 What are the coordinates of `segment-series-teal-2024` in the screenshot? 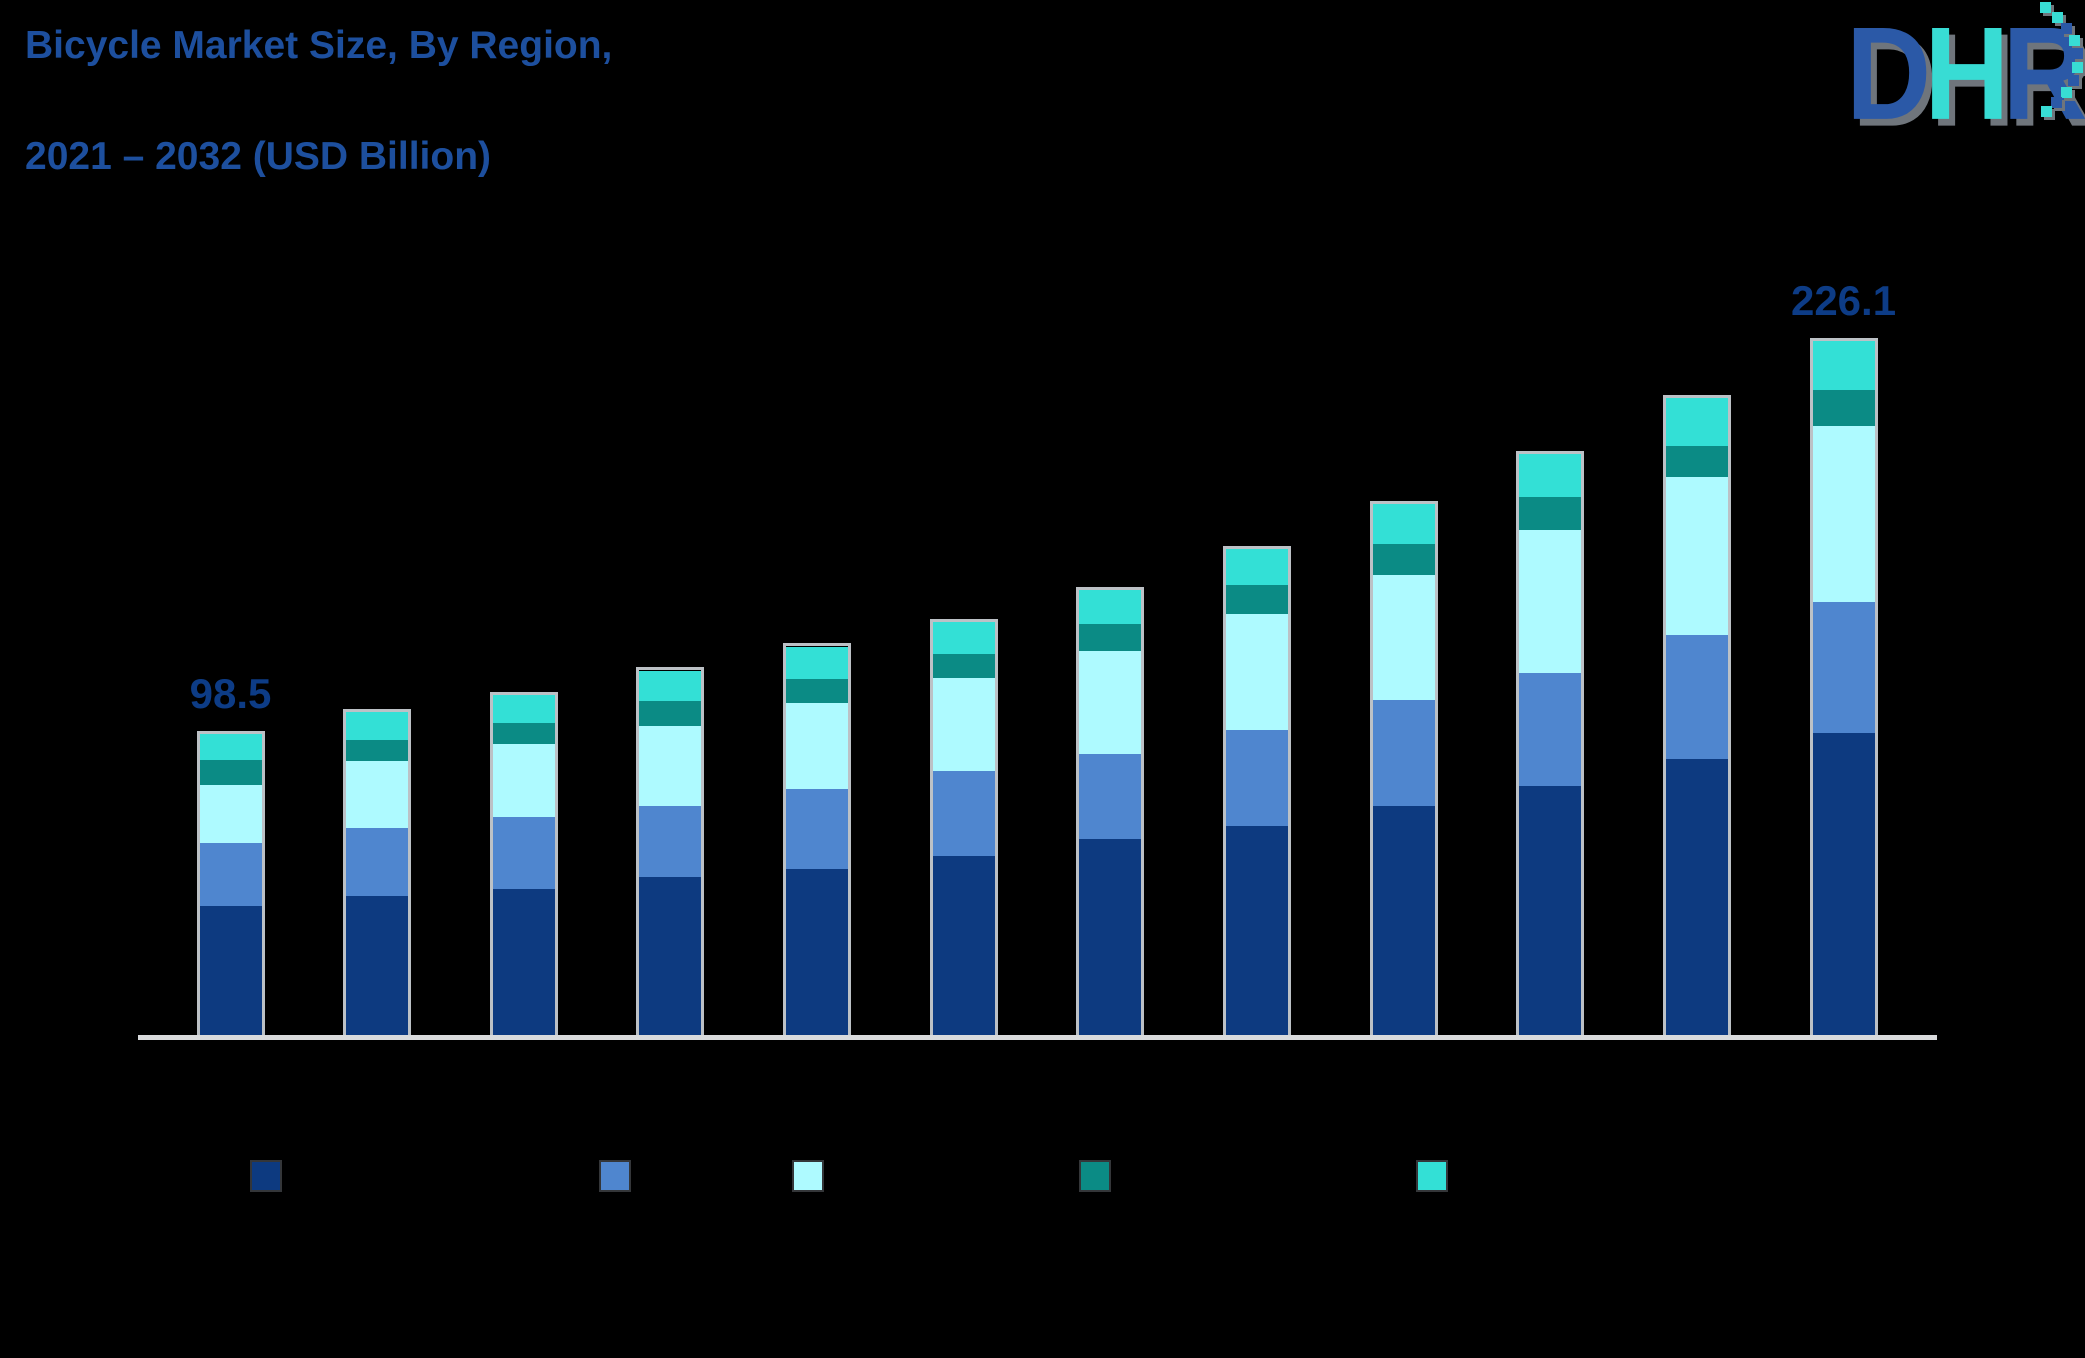 It's located at (670, 713).